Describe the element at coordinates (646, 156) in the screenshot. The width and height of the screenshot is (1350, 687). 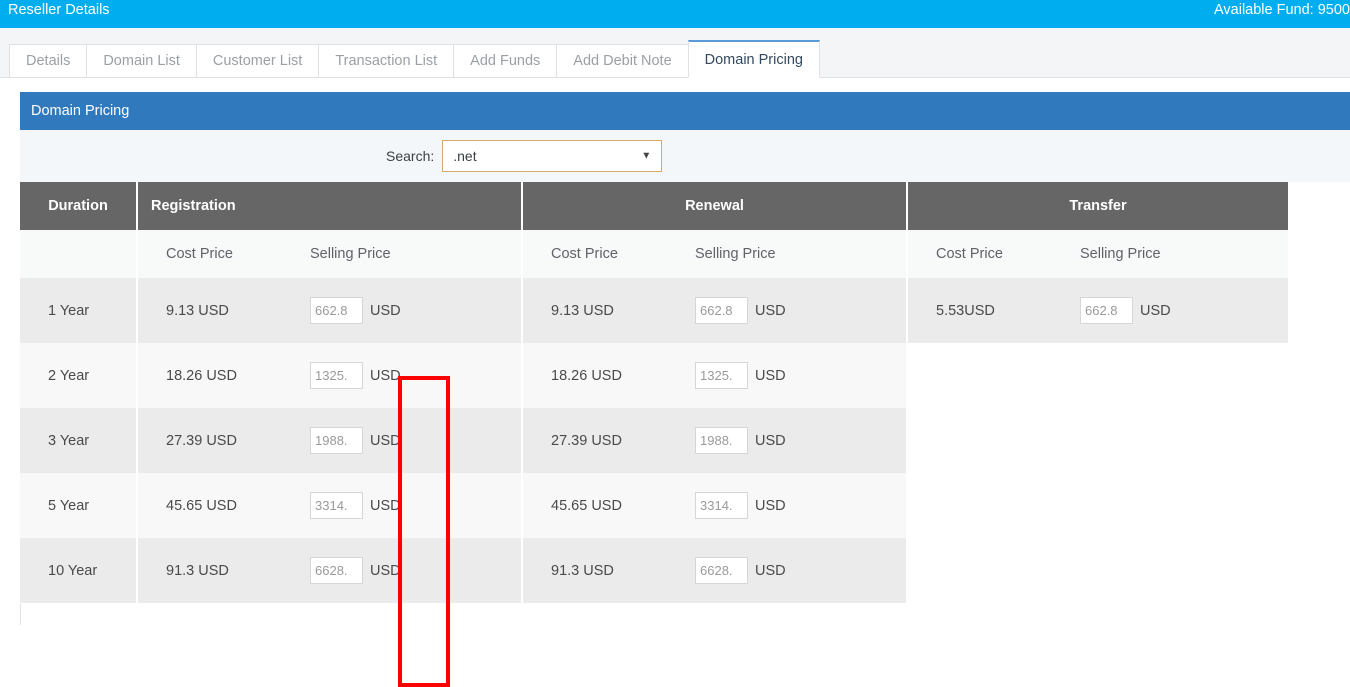
I see `chevron-down-icon: ▼` at that location.